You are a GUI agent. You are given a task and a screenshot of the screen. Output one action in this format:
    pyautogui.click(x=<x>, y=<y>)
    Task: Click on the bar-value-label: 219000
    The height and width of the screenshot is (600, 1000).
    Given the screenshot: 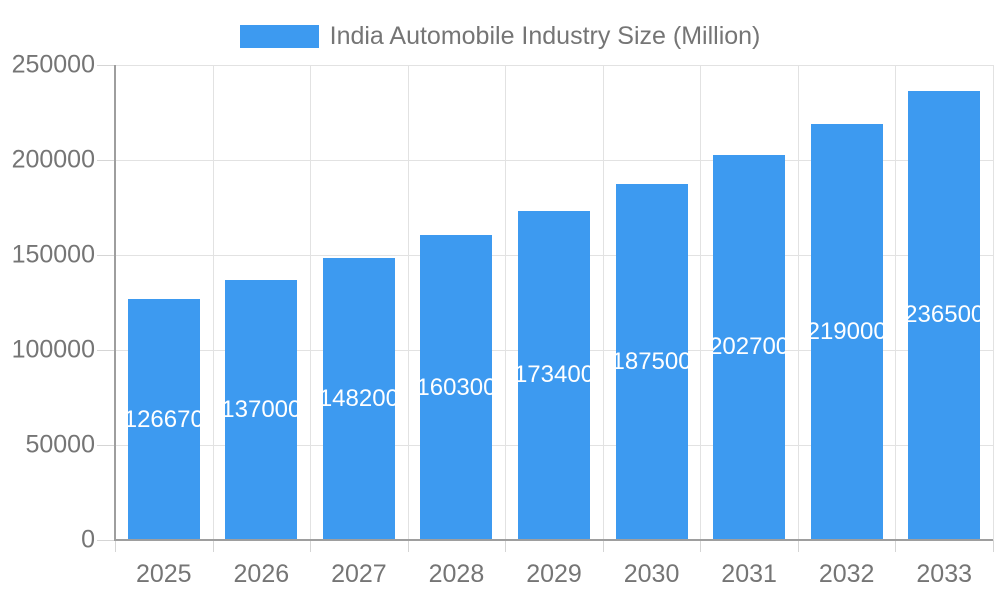 What is the action you would take?
    pyautogui.click(x=846, y=331)
    